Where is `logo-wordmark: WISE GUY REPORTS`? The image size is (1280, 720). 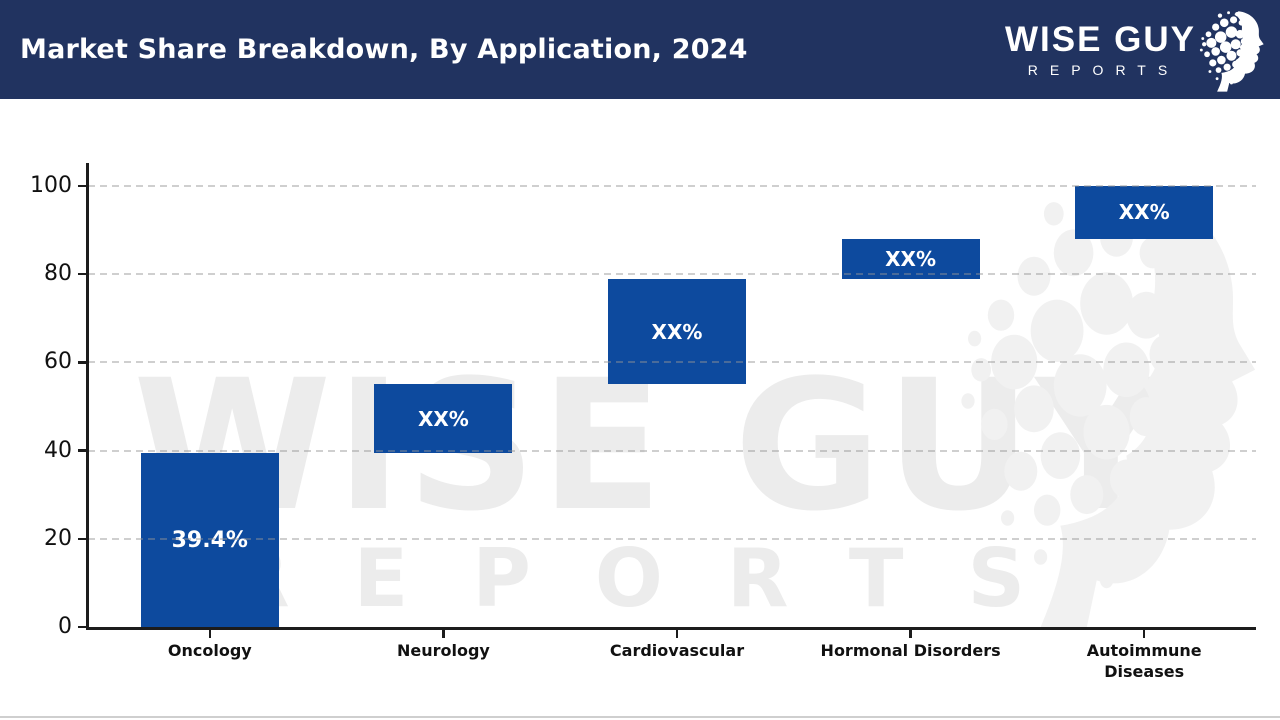 logo-wordmark: WISE GUY REPORTS is located at coordinates (1100, 49).